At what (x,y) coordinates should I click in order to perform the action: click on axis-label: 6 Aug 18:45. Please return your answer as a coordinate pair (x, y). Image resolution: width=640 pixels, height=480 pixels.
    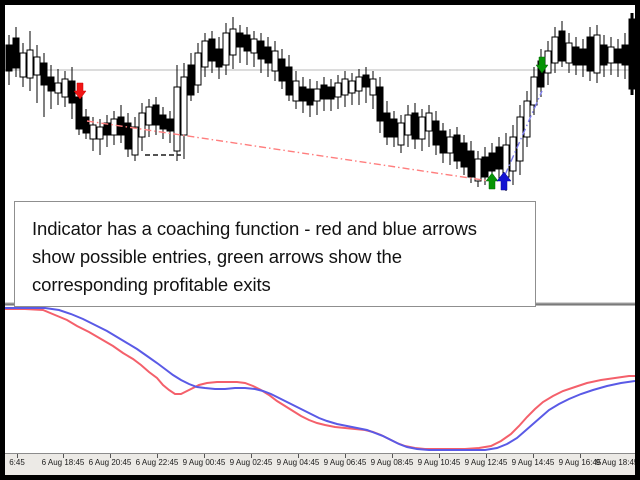
    Looking at the image, I should click on (63, 462).